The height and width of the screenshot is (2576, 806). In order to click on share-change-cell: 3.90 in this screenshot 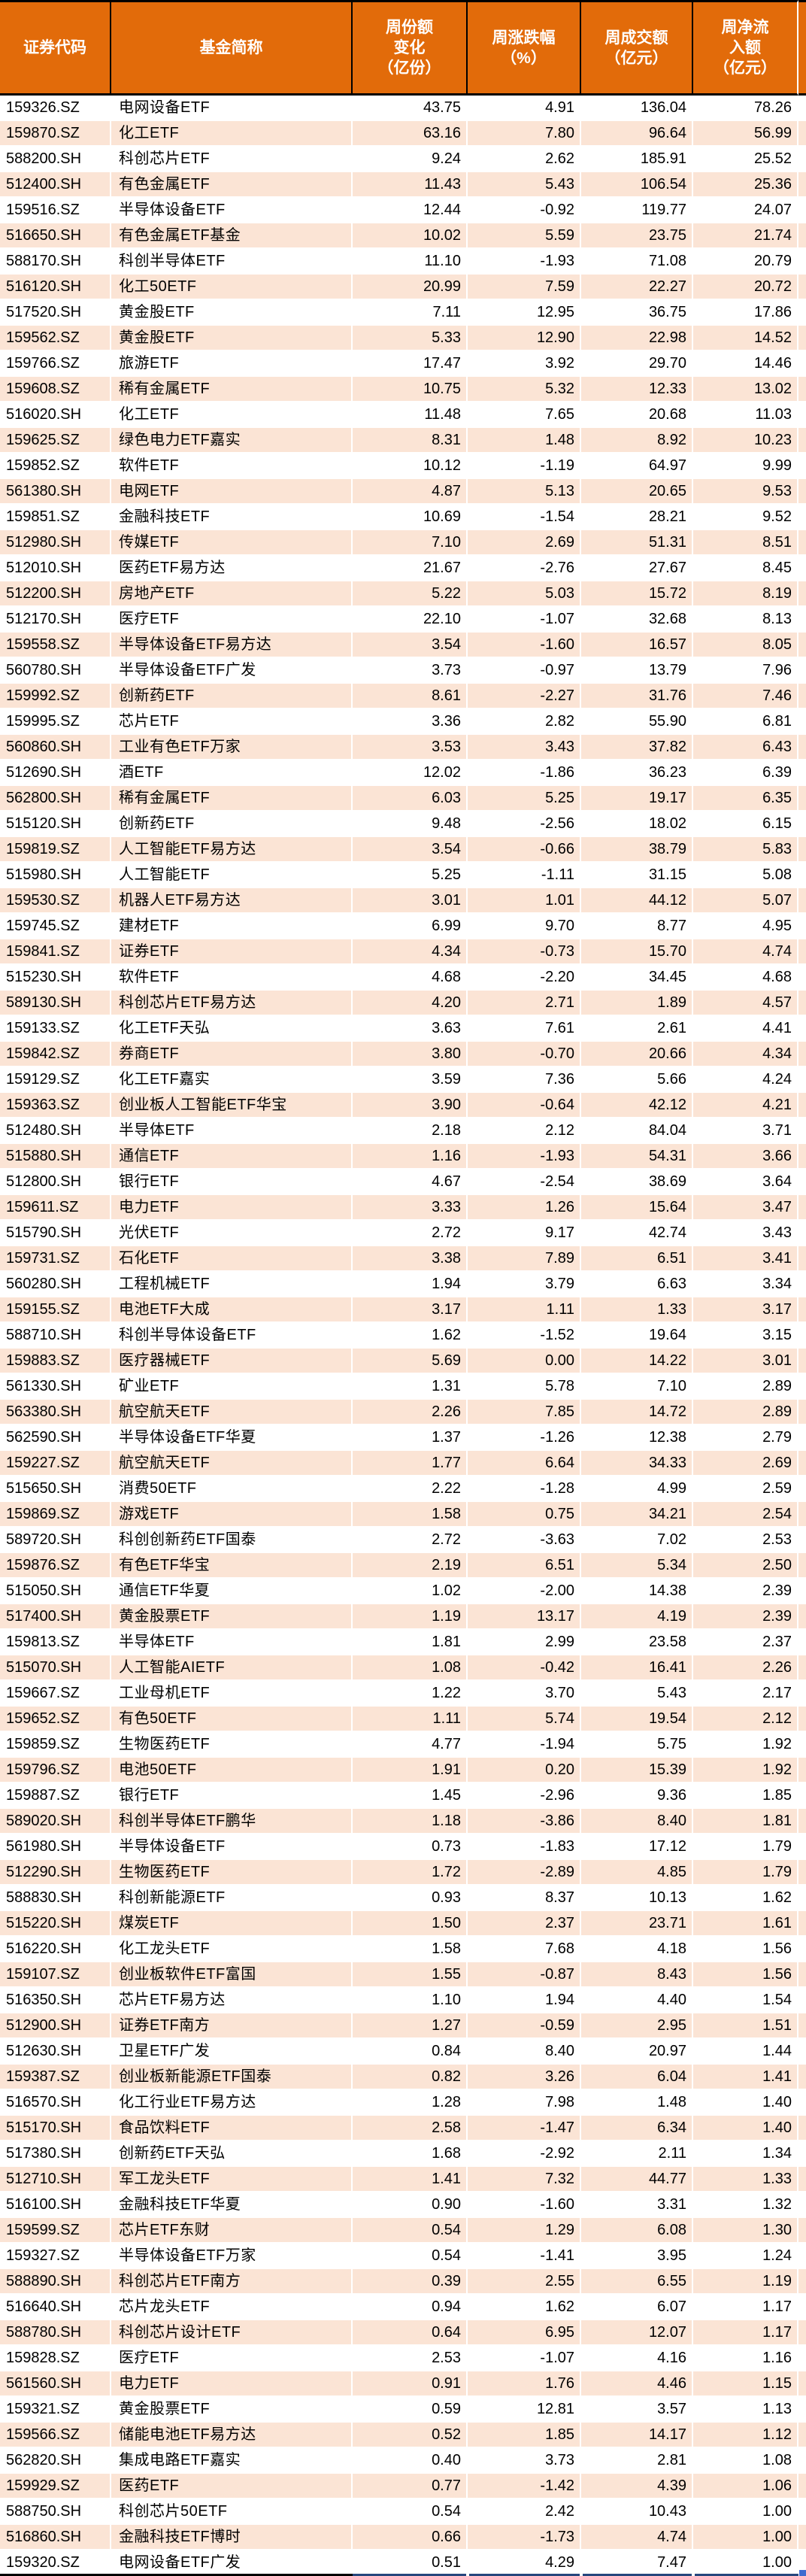, I will do `click(410, 1105)`.